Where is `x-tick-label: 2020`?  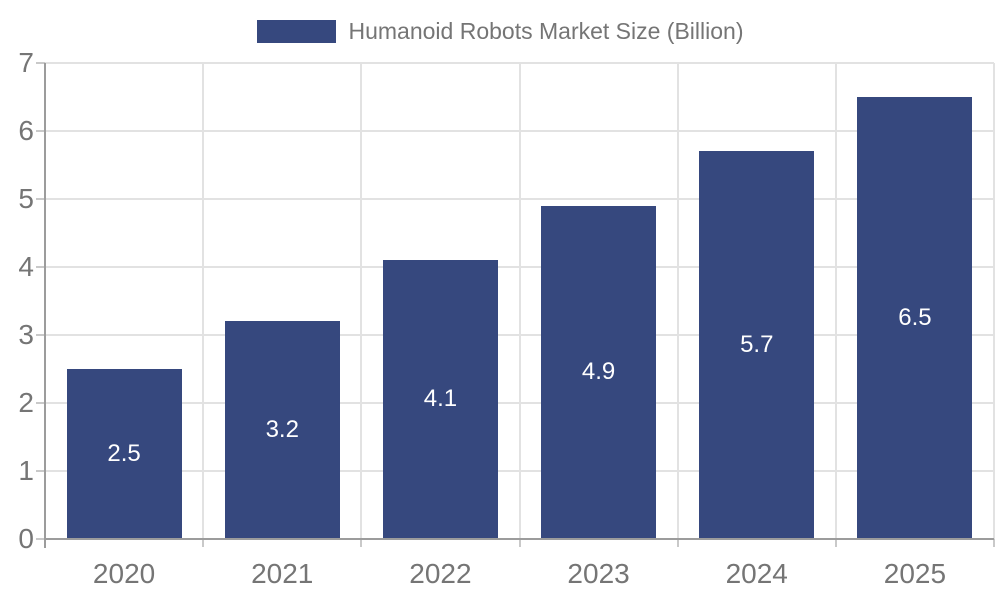 x-tick-label: 2020 is located at coordinates (124, 573).